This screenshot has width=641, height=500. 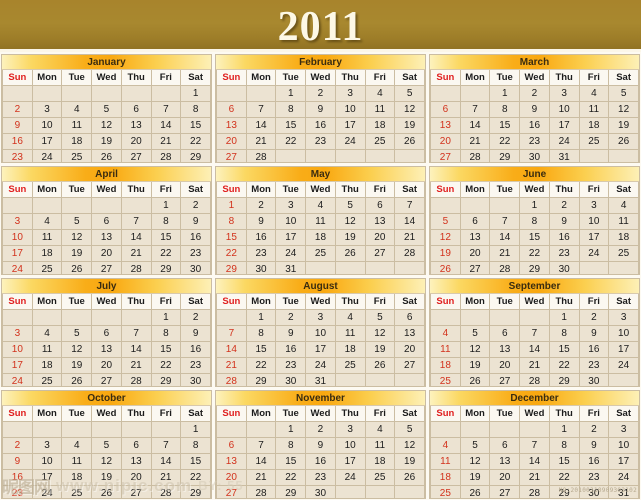 What do you see at coordinates (505, 141) in the screenshot?
I see `day-cell: 22` at bounding box center [505, 141].